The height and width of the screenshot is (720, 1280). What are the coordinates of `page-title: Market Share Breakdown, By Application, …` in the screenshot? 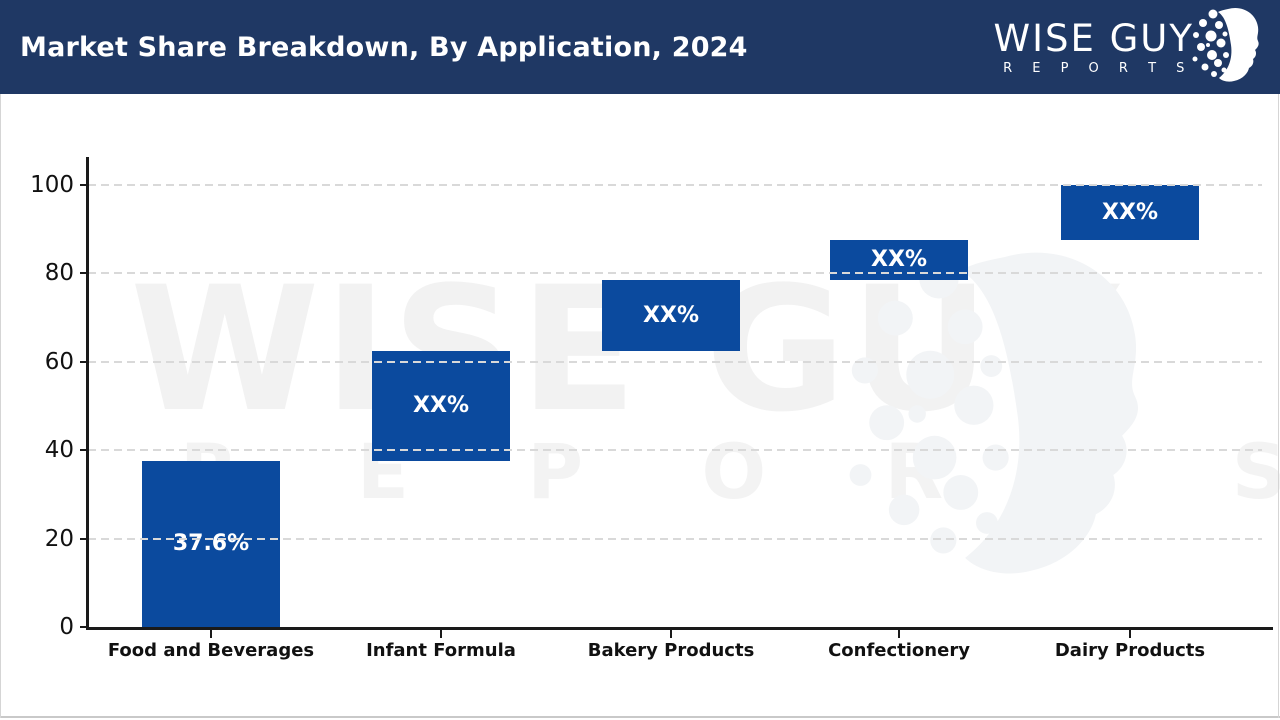 It's located at (384, 47).